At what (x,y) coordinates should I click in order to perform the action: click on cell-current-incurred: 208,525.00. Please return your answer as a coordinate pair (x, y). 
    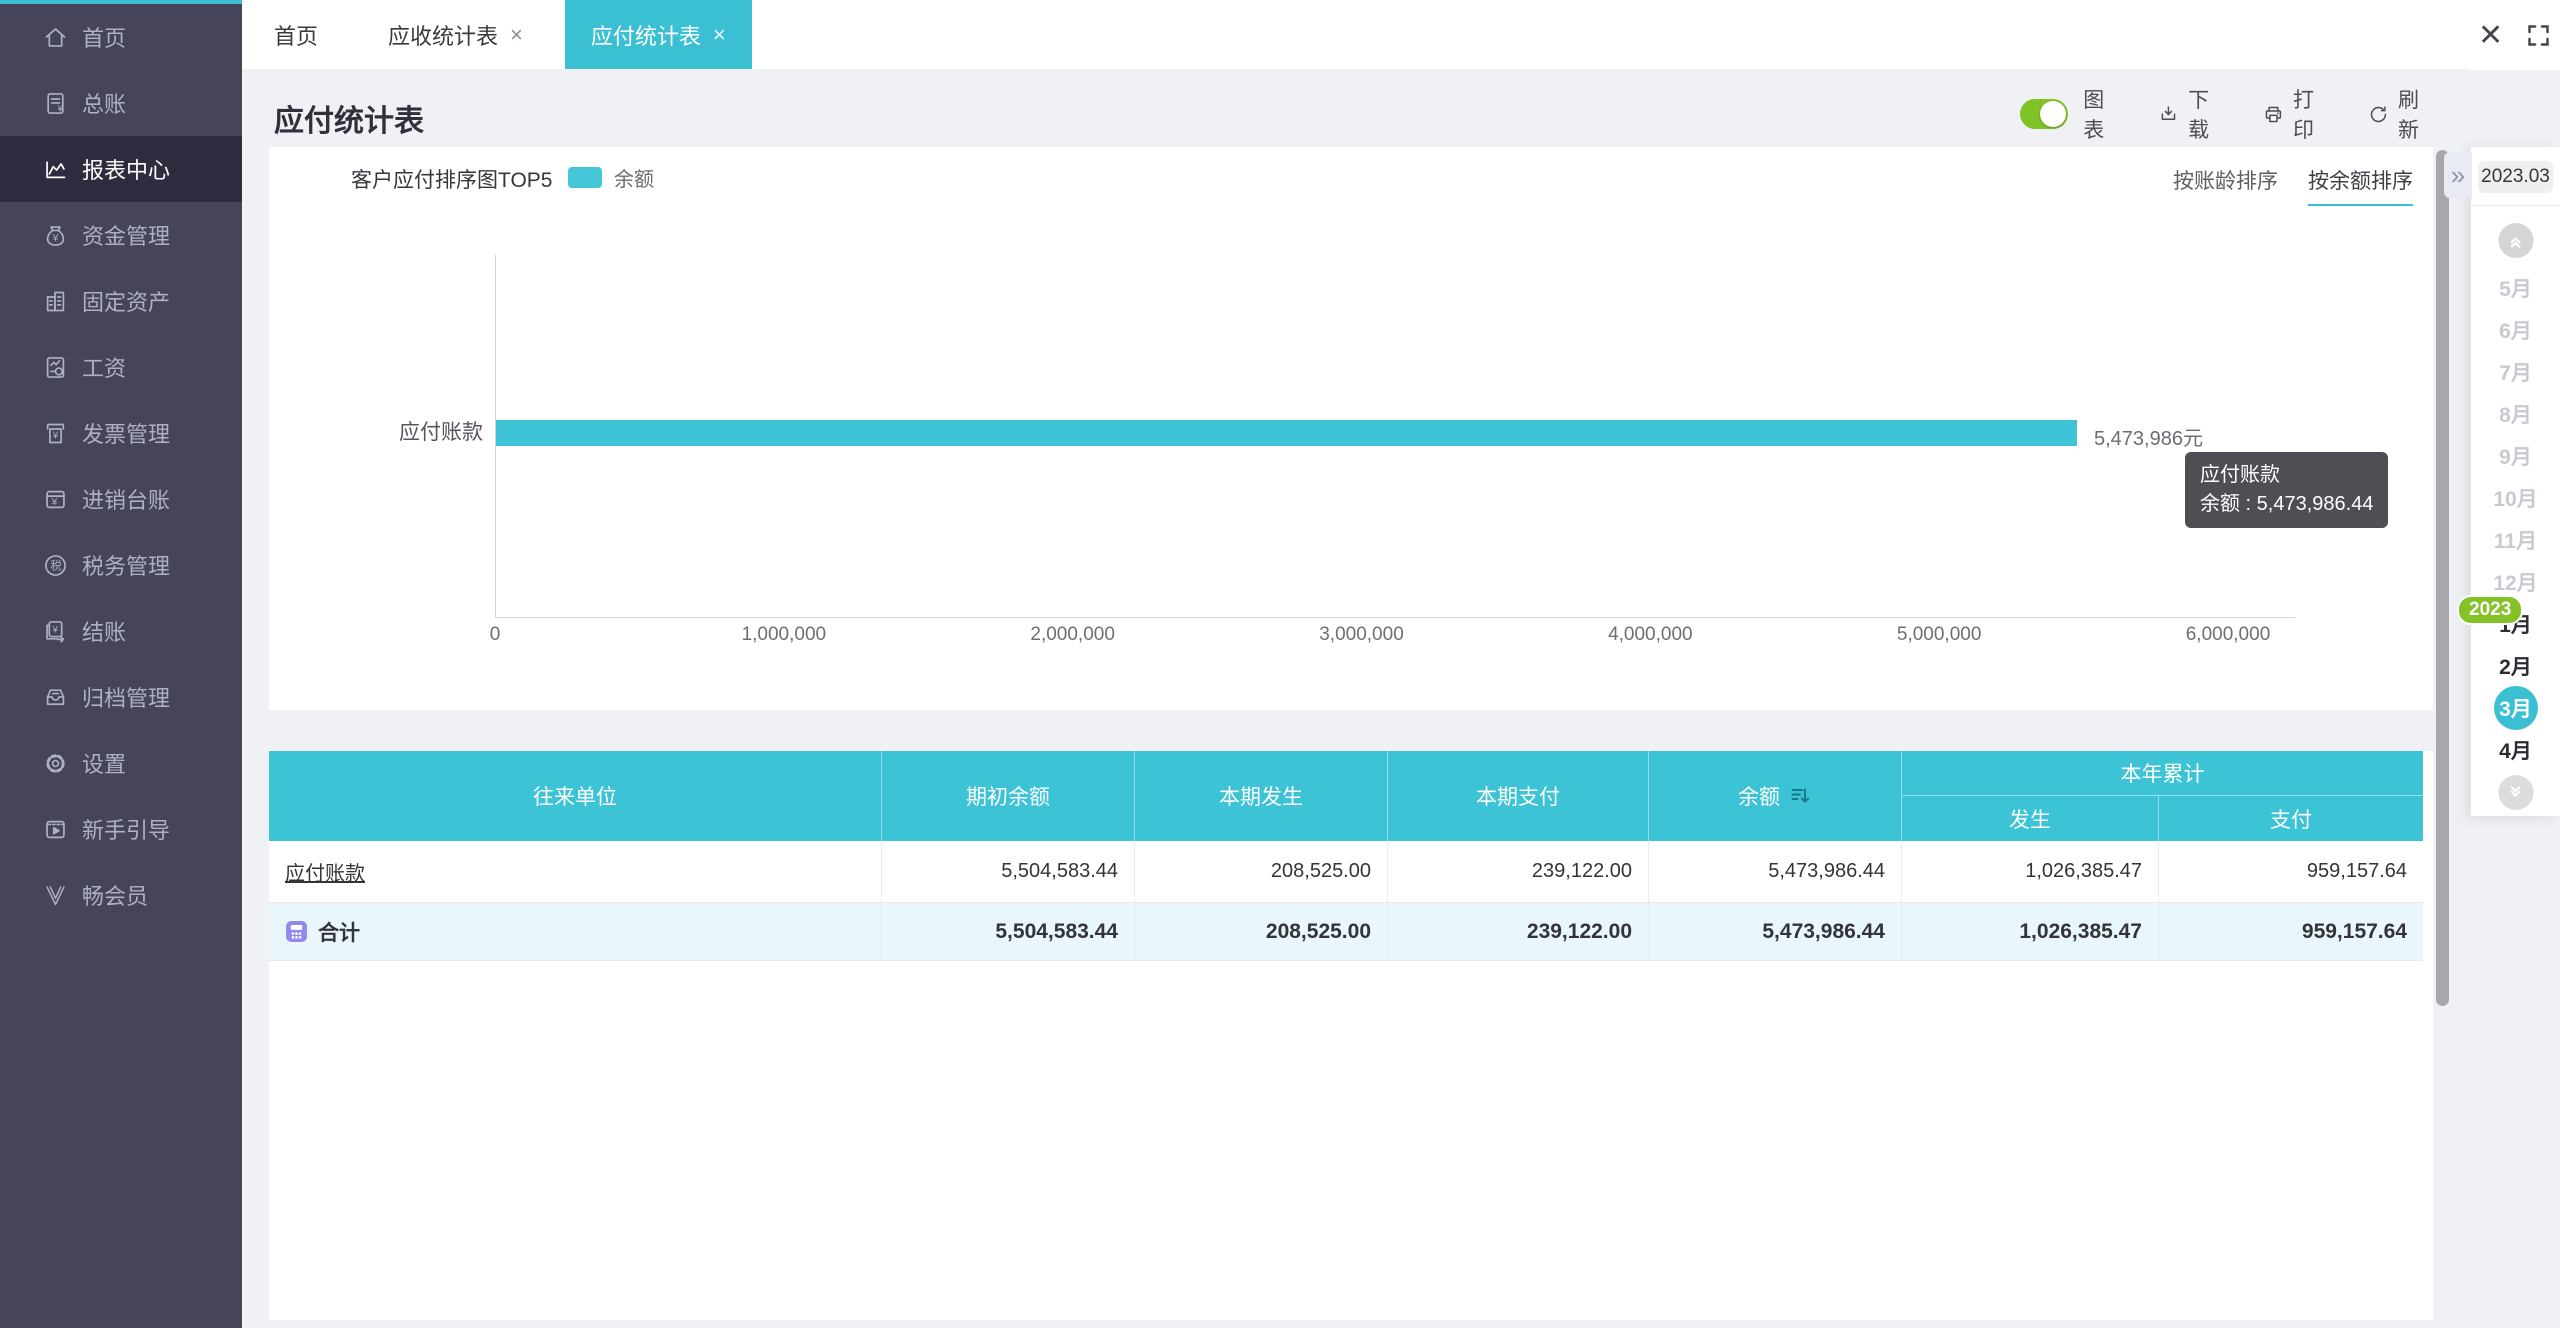
    Looking at the image, I should click on (1261, 871).